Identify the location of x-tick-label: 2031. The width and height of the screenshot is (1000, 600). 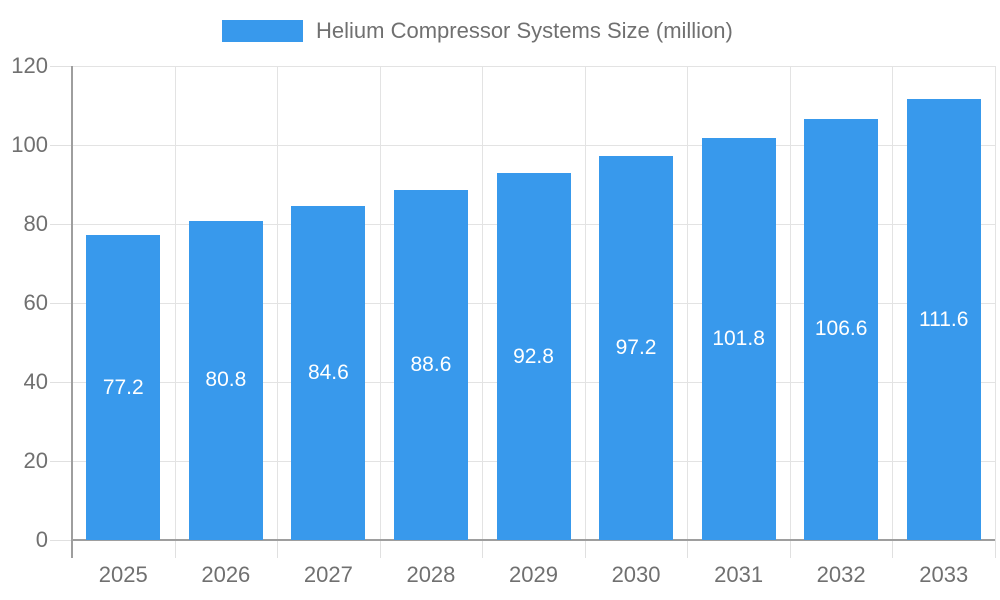
(739, 574).